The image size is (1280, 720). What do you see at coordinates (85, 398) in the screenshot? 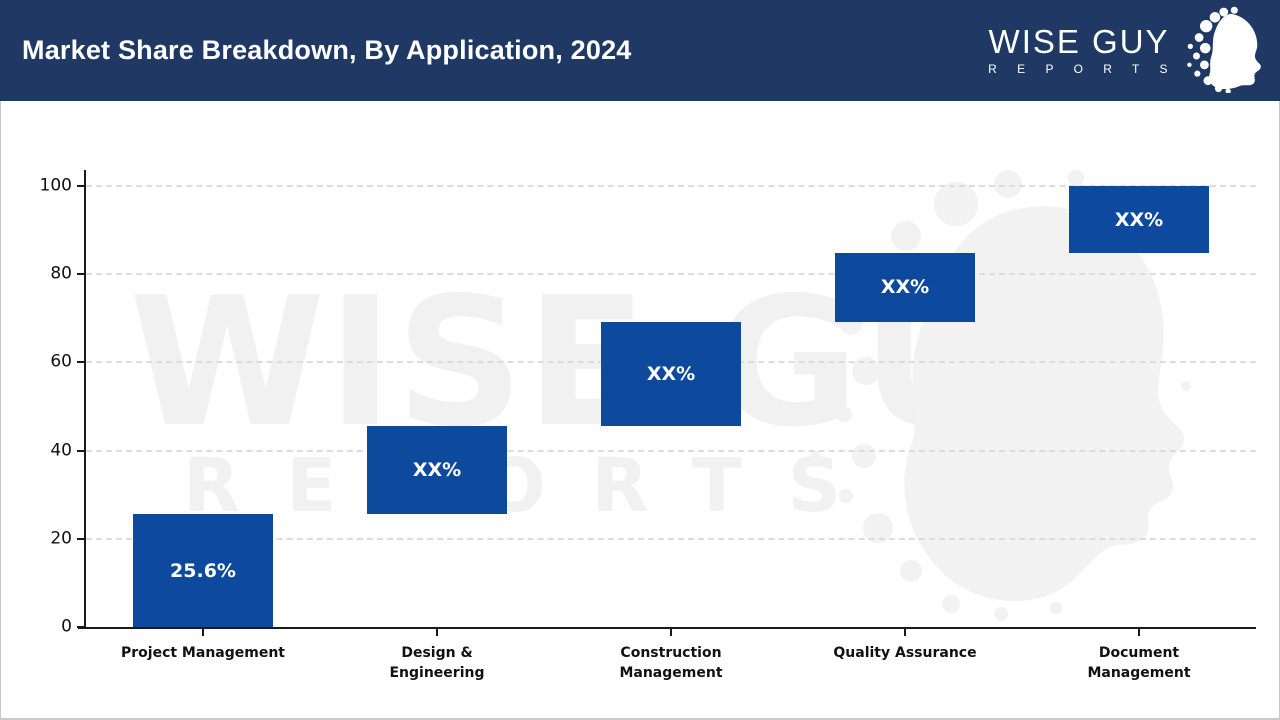
I see `y-axis-line` at bounding box center [85, 398].